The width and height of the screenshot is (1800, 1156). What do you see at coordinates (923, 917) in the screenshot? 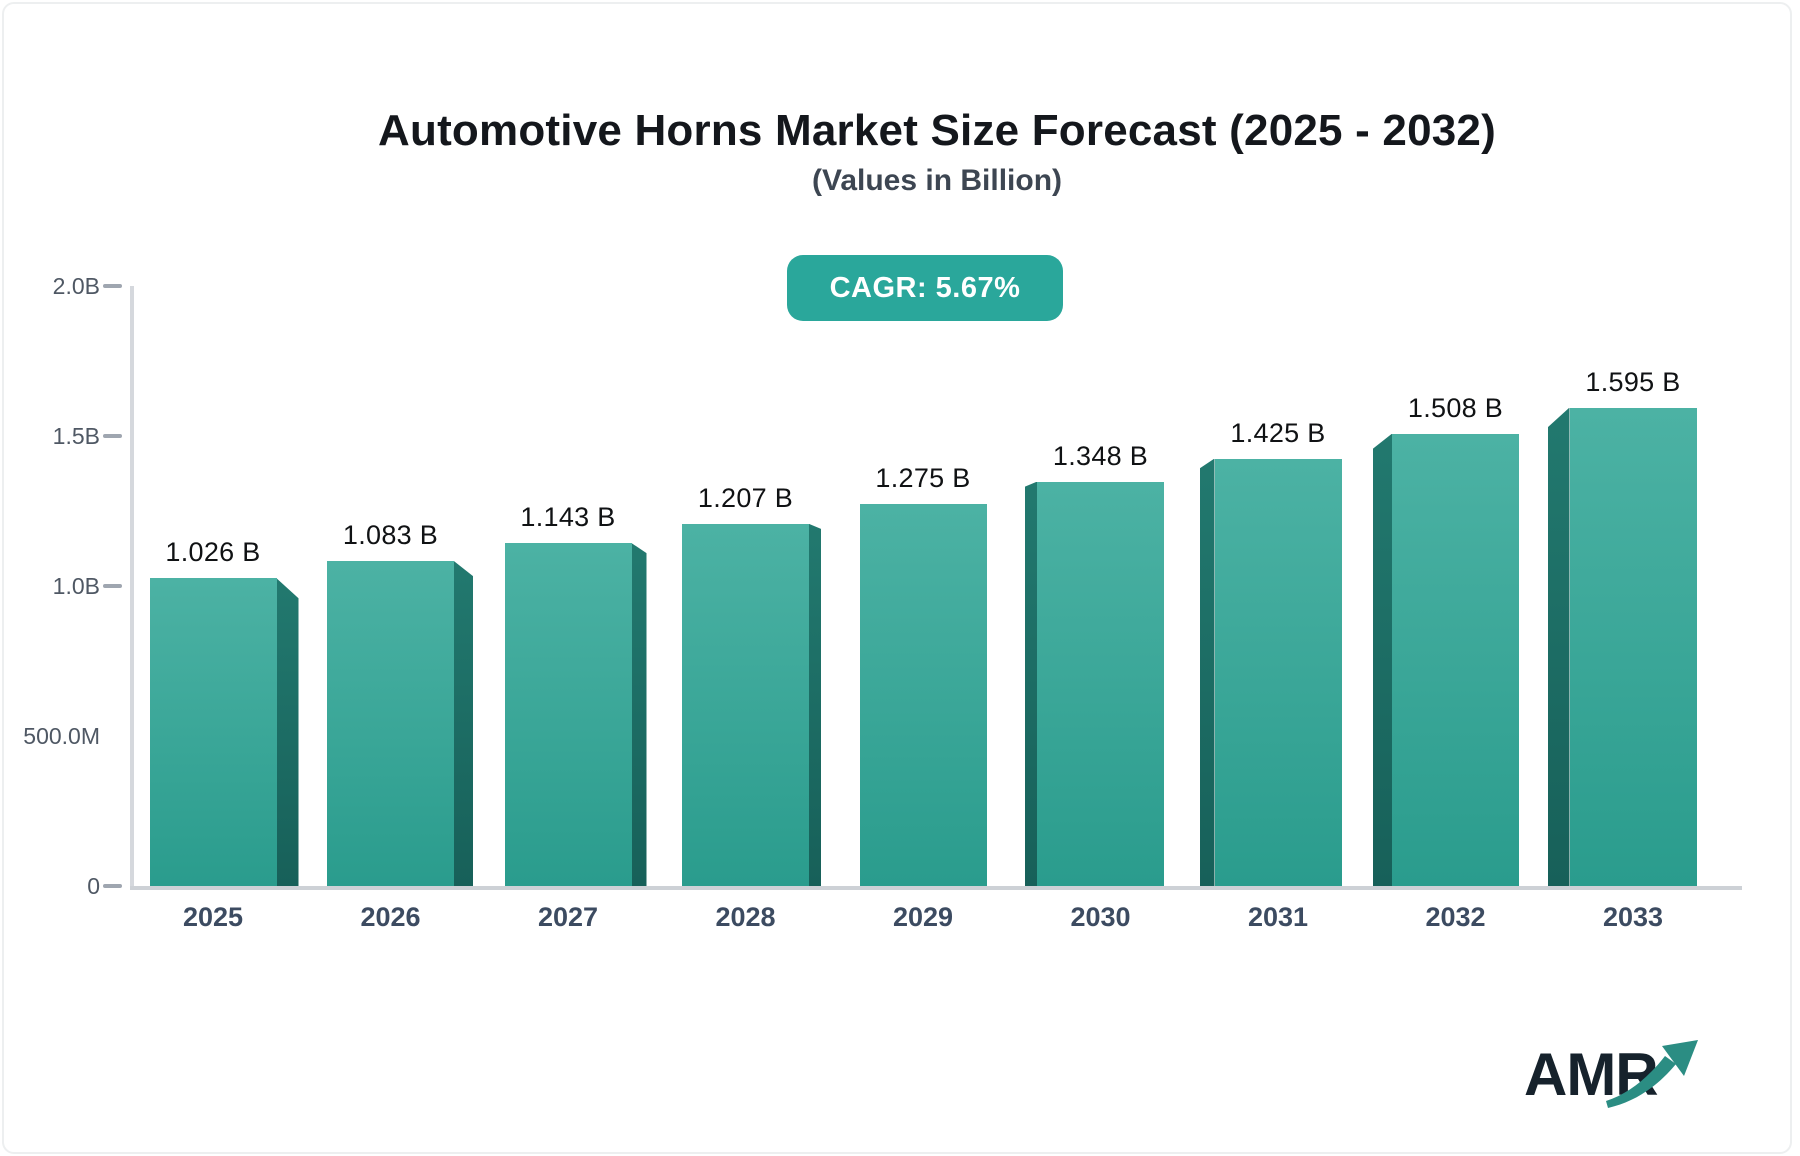
I see `x-axis-label-2029: 2029` at bounding box center [923, 917].